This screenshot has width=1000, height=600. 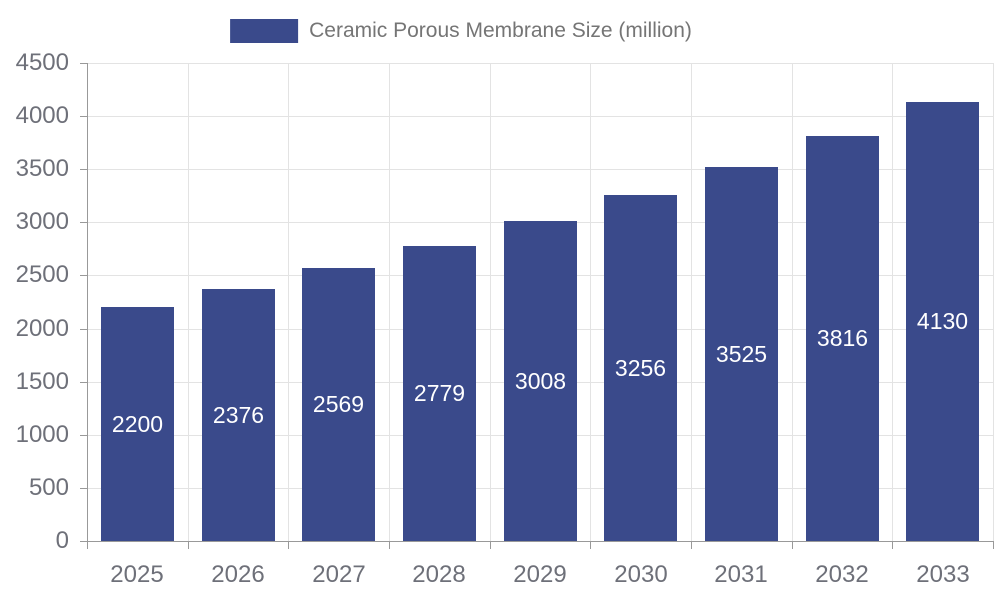 What do you see at coordinates (943, 574) in the screenshot?
I see `x-axis-label: 2033` at bounding box center [943, 574].